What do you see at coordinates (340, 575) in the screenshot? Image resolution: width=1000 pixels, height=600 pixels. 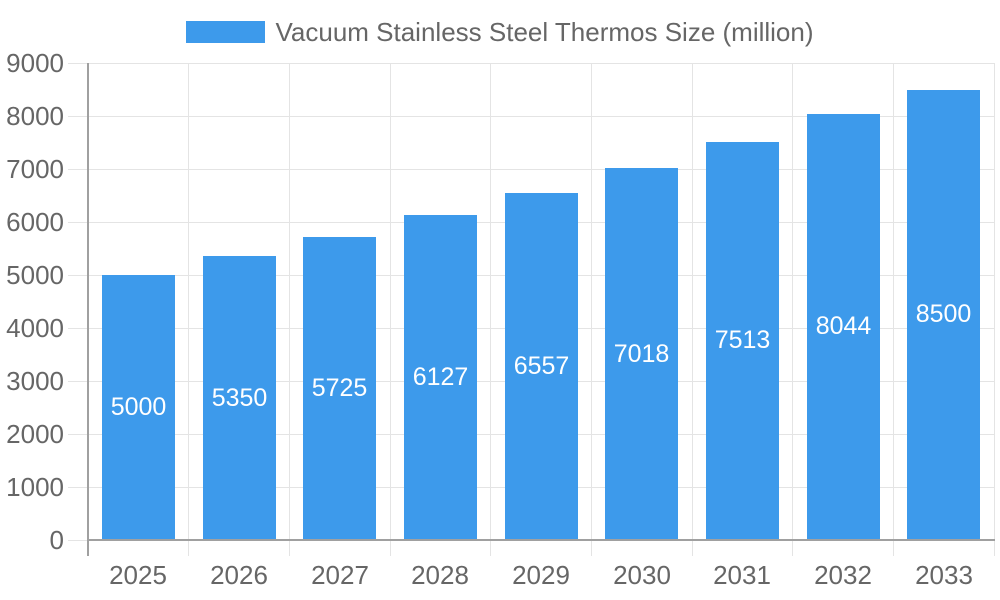 I see `x-axis-tick-label: 2027` at bounding box center [340, 575].